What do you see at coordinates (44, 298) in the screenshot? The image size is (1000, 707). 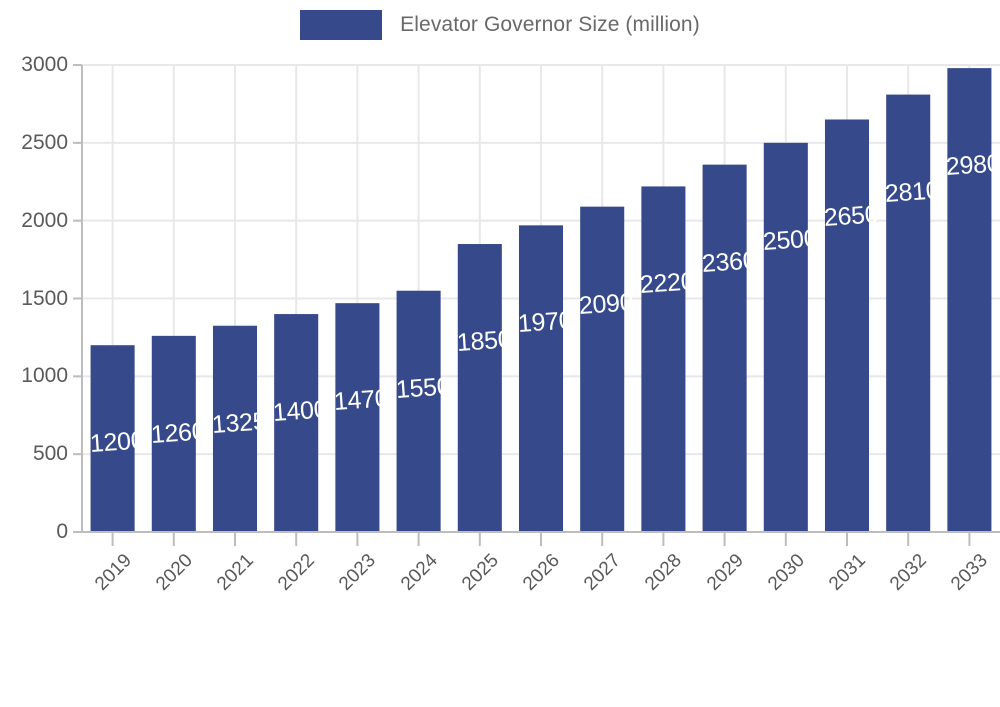 I see `y-tick-label: 1500` at bounding box center [44, 298].